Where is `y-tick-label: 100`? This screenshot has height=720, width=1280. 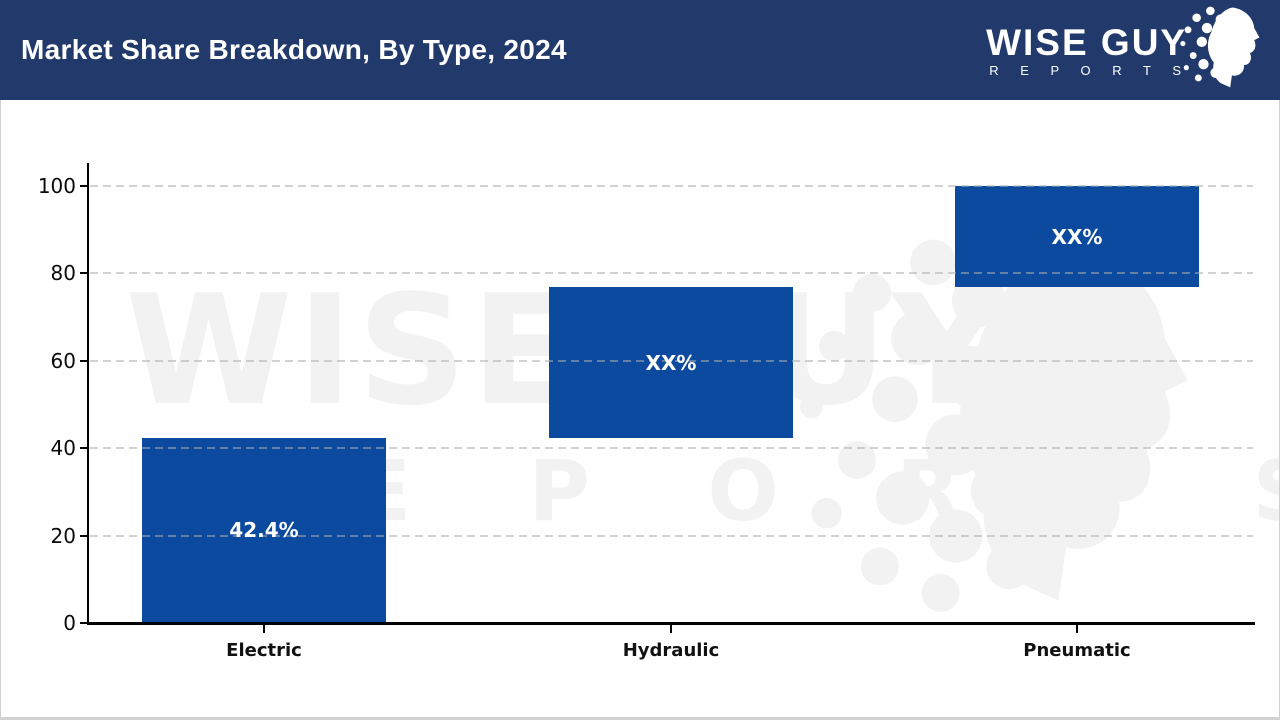 y-tick-label: 100 is located at coordinates (56, 186).